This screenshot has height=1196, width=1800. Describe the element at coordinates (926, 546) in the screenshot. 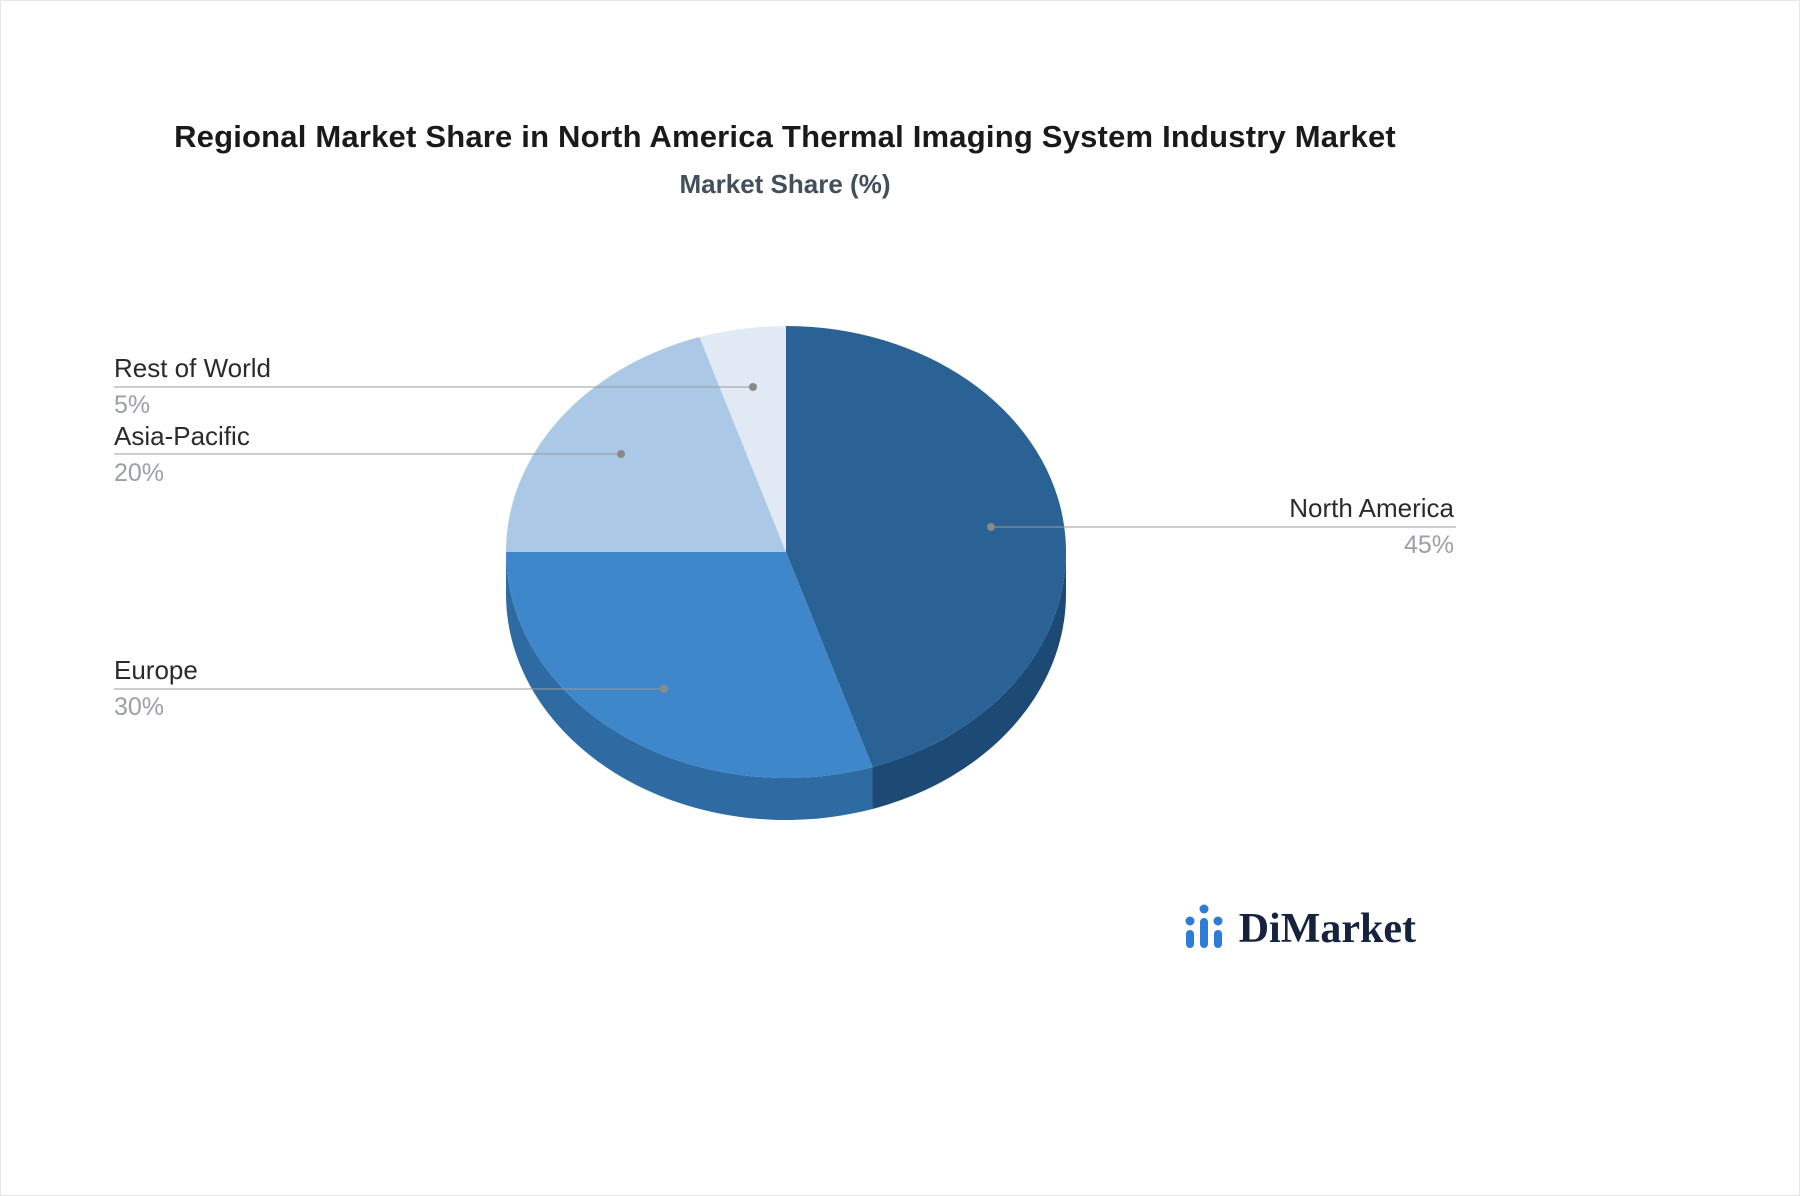

I see `pie-slice-north-america` at that location.